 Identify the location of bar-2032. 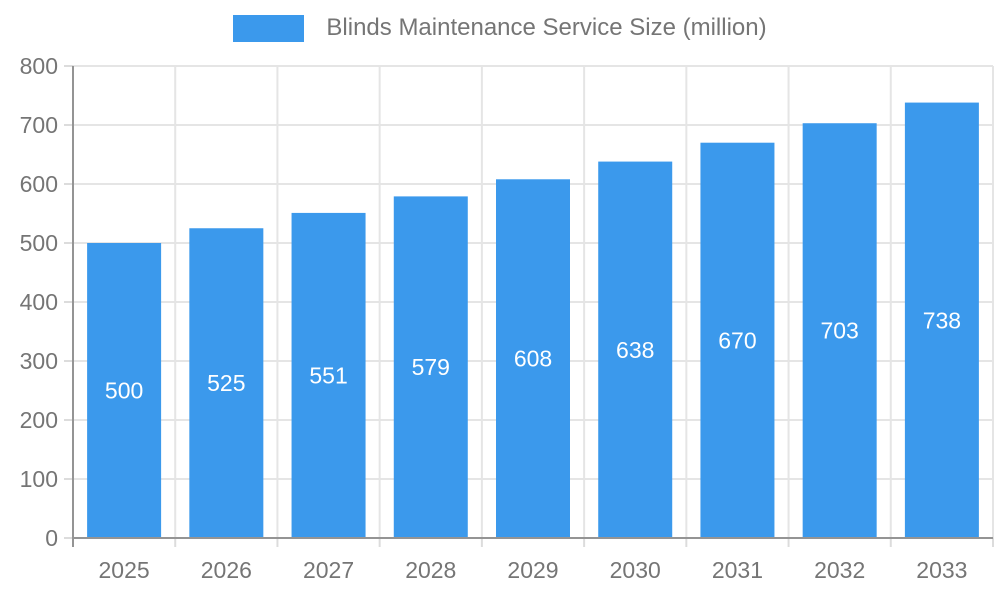
(839, 330).